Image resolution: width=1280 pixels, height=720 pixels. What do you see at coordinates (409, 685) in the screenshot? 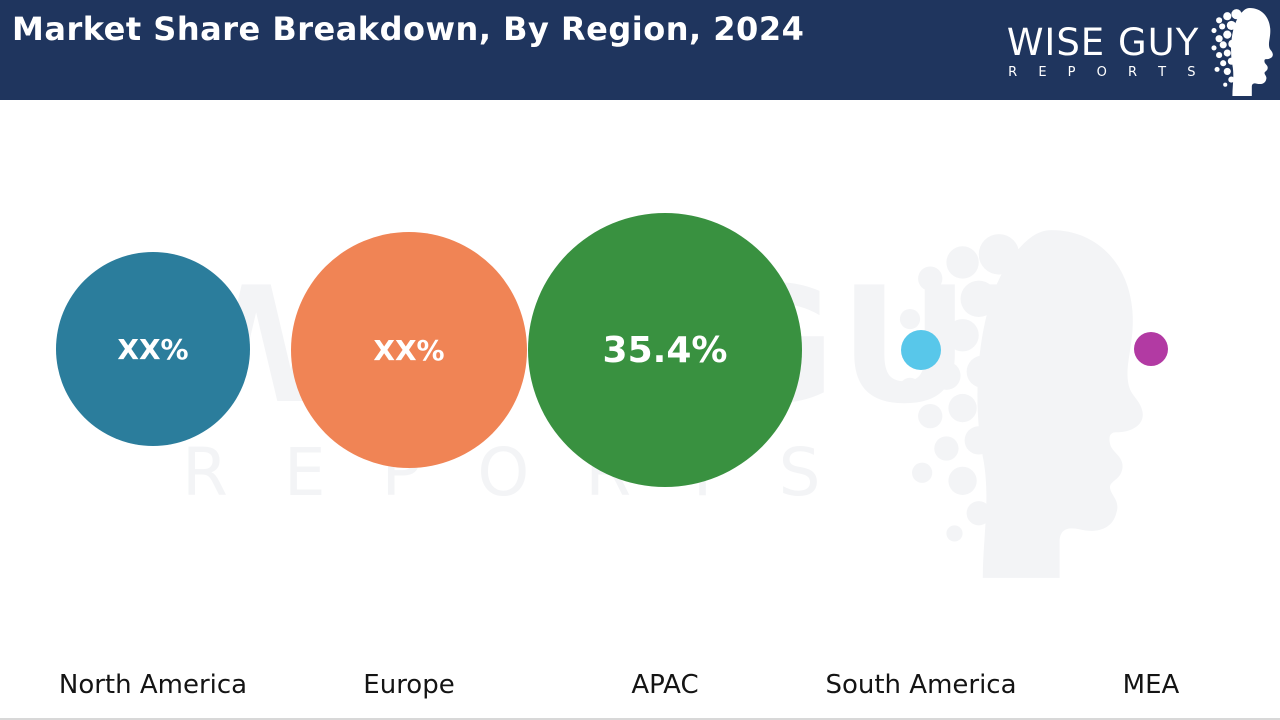
I see `category-label-europe: Europe` at bounding box center [409, 685].